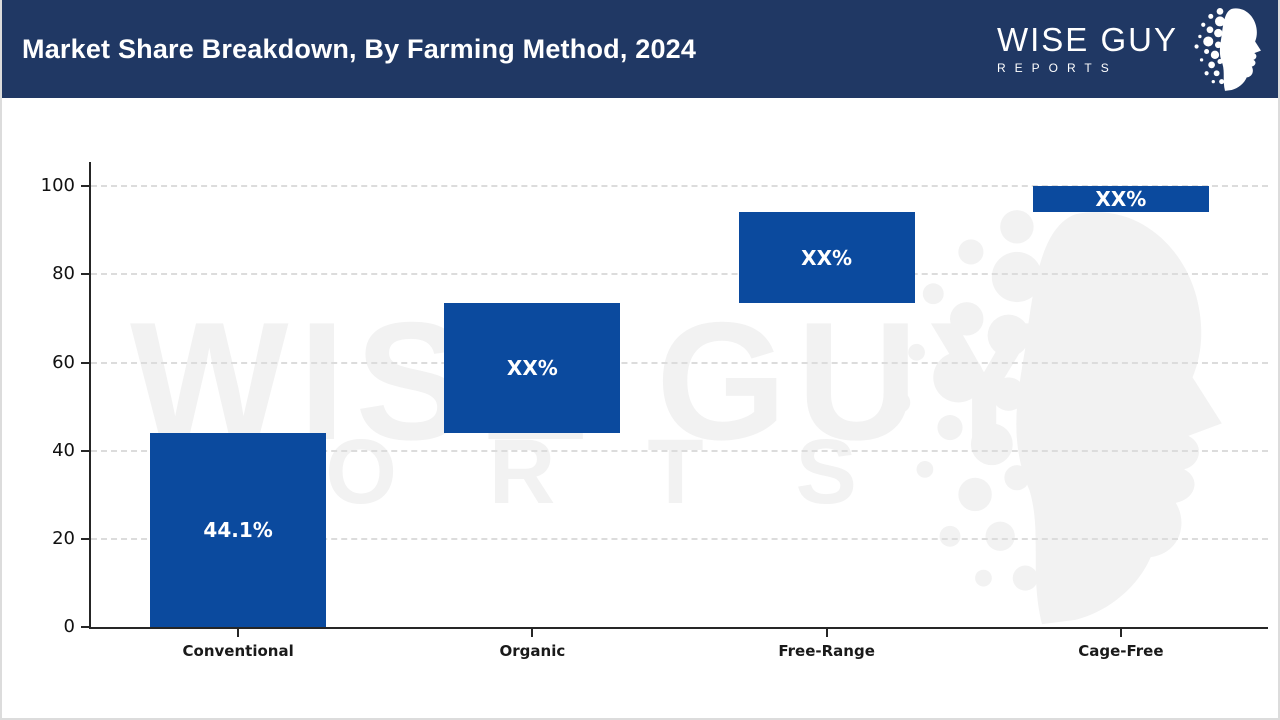 The height and width of the screenshot is (720, 1280). Describe the element at coordinates (63, 362) in the screenshot. I see `y-tick-label-60: 60` at that location.